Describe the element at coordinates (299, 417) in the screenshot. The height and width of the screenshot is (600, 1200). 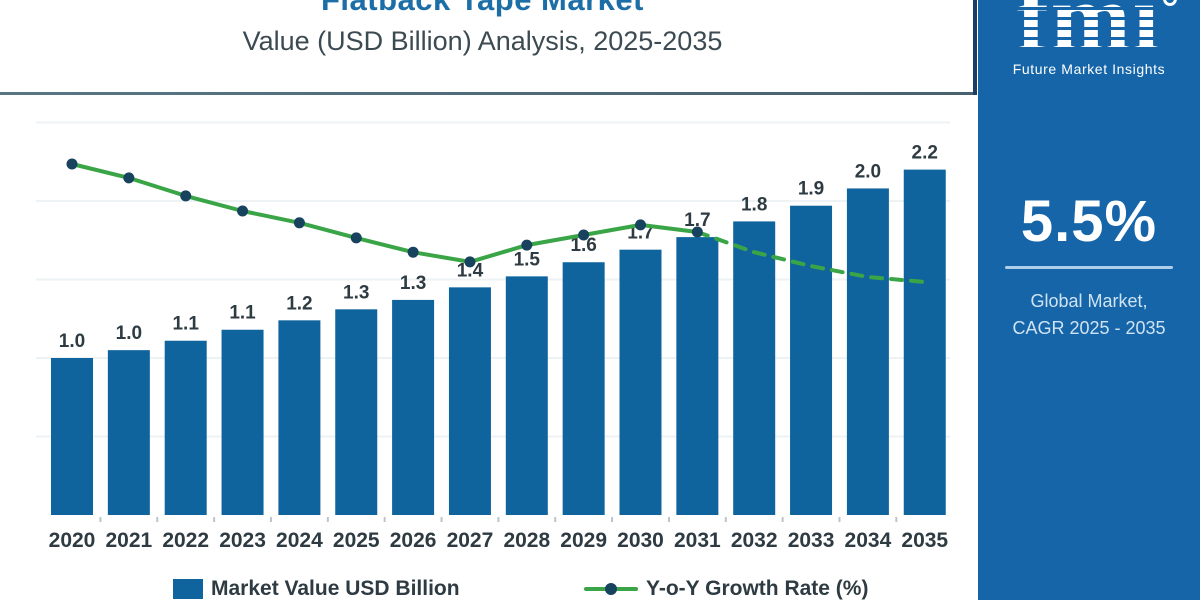
I see `bar-2024` at that location.